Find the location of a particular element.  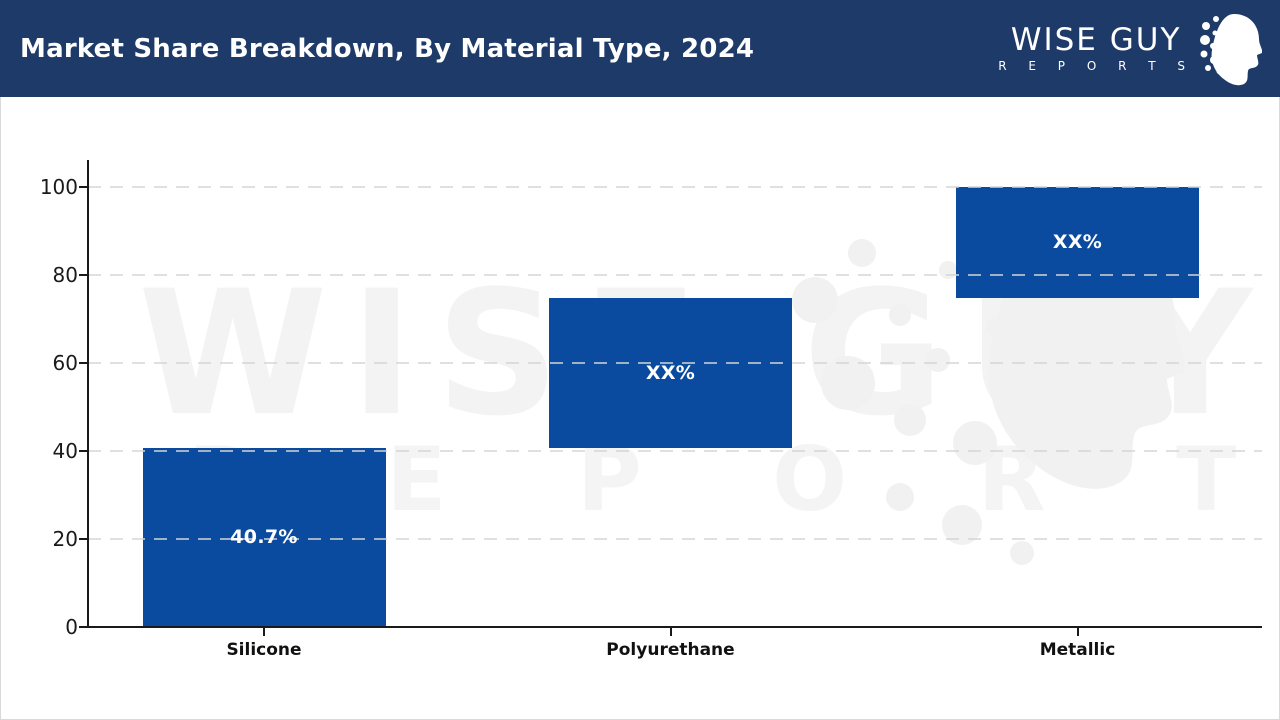

x-category-label-metallic: Metallic is located at coordinates (1077, 650).